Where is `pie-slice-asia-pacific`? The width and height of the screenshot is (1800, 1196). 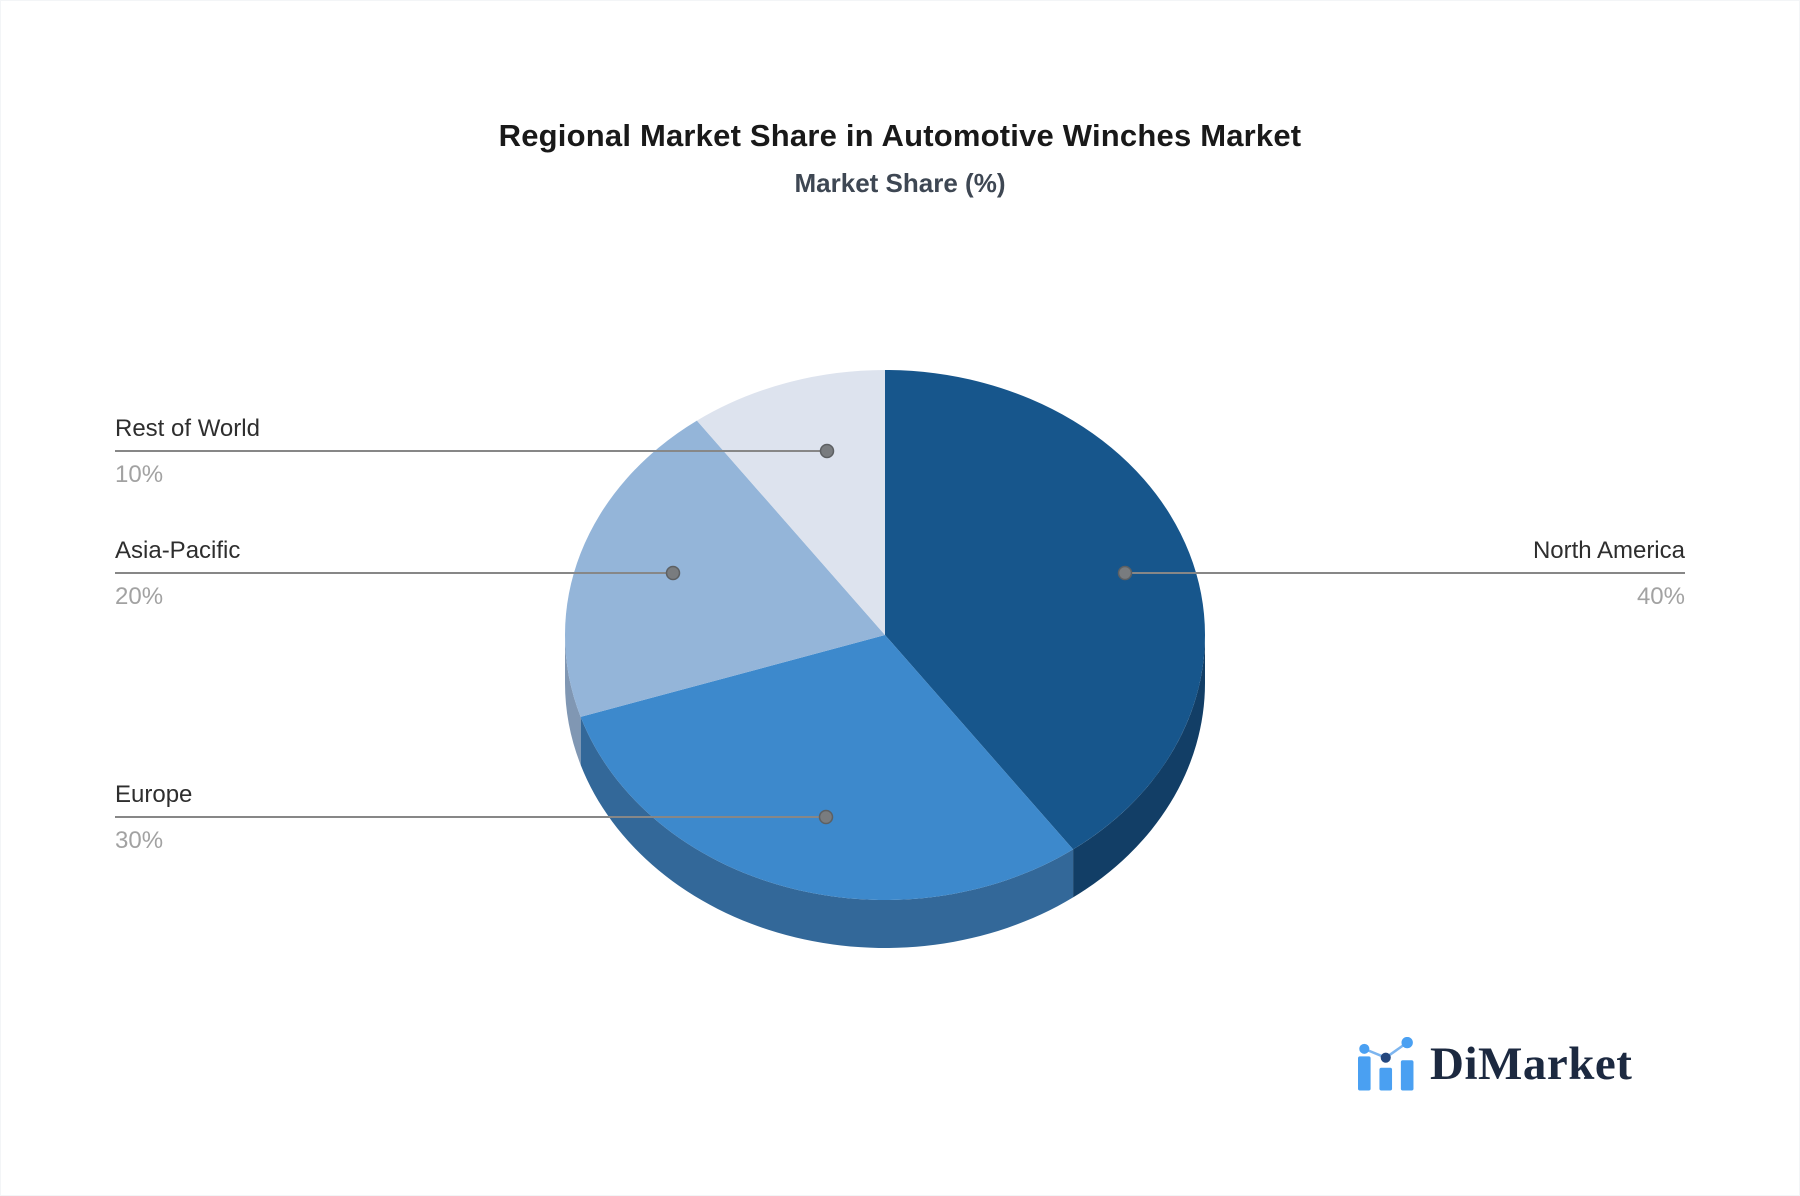 pie-slice-asia-pacific is located at coordinates (725, 568).